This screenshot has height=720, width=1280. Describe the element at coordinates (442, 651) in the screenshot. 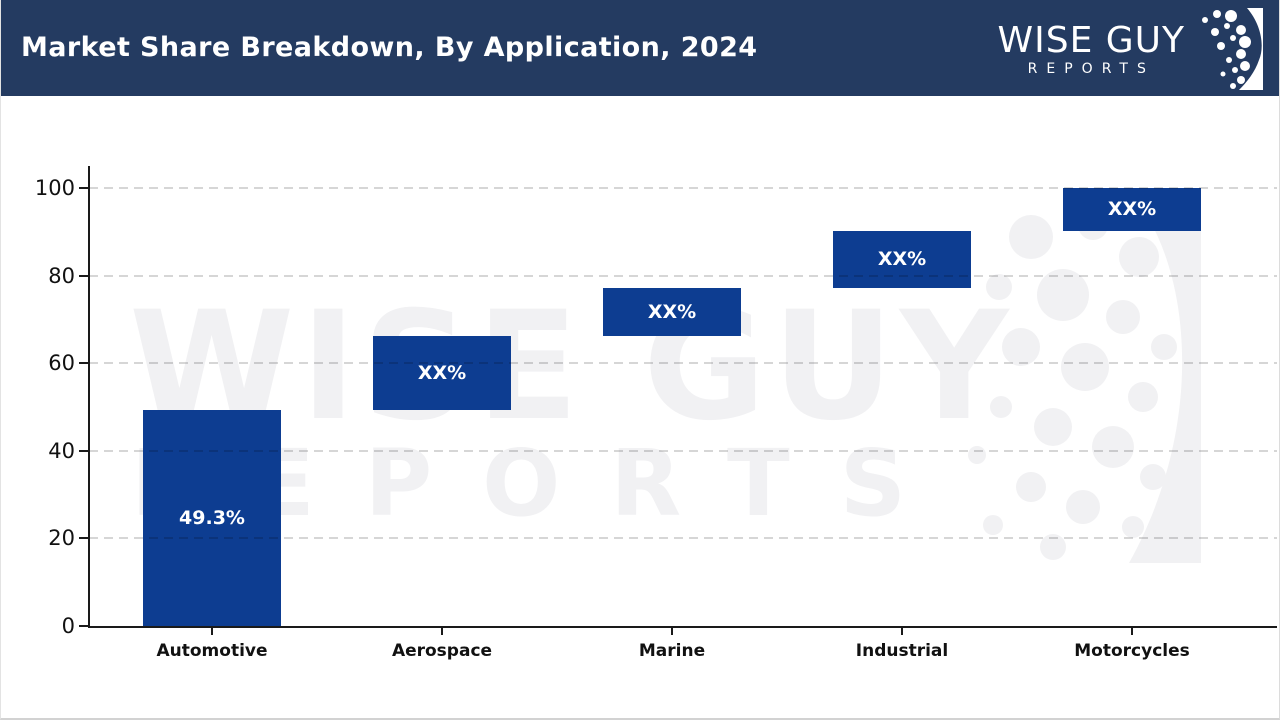

I see `x-axis-label-aerospace: Aerospace` at that location.